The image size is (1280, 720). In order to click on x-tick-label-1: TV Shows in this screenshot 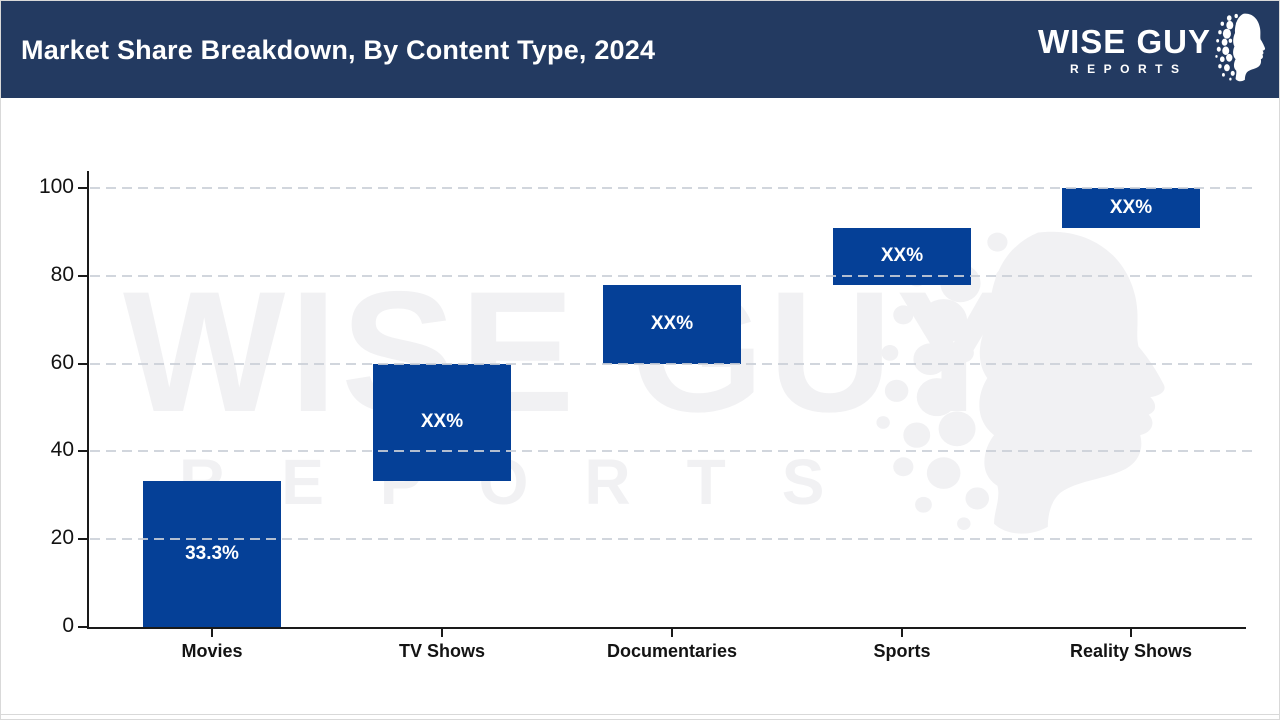, I will do `click(441, 651)`.